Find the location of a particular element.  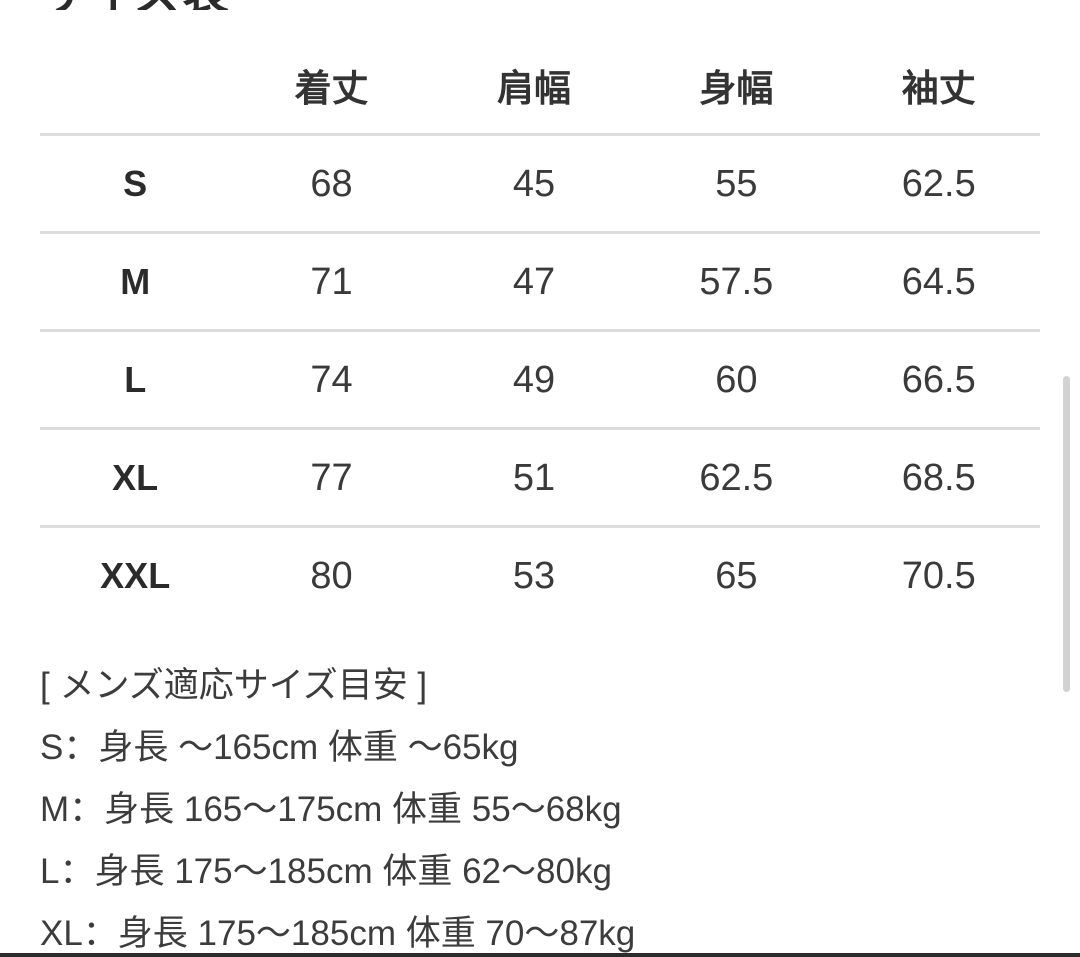

table-row: XL 77 51 62.5 68.5 is located at coordinates (540, 478).